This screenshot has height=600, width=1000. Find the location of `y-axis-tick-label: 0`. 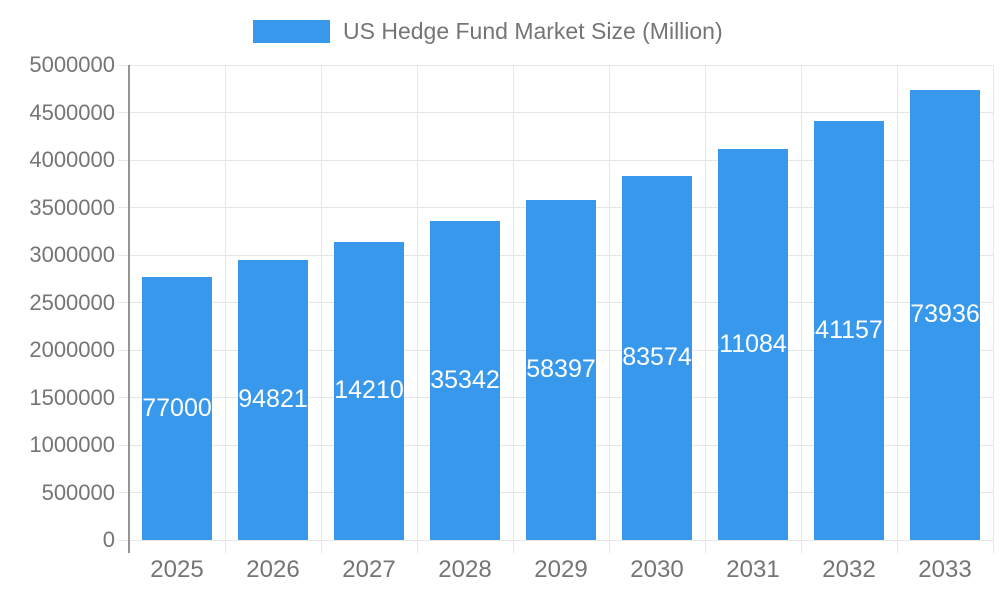

y-axis-tick-label: 0 is located at coordinates (108, 539).